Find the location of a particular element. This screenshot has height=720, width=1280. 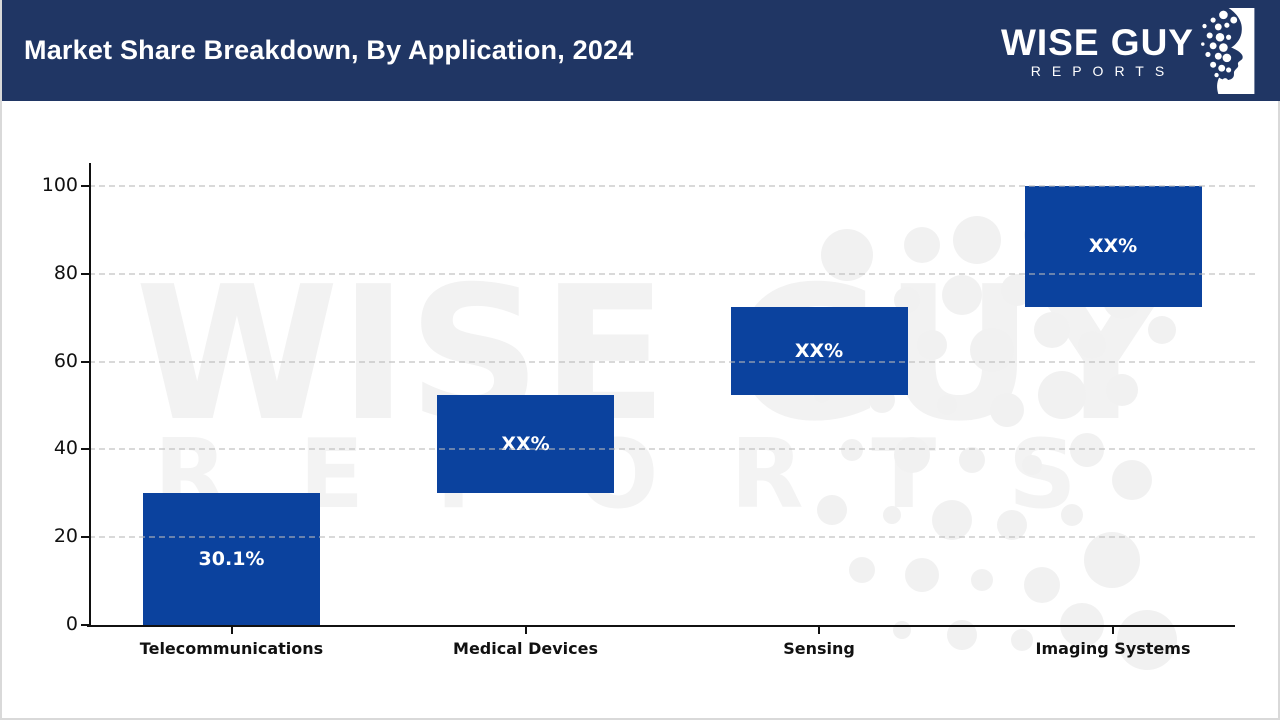

x-tick-mark-imaging-systems is located at coordinates (1113, 630).